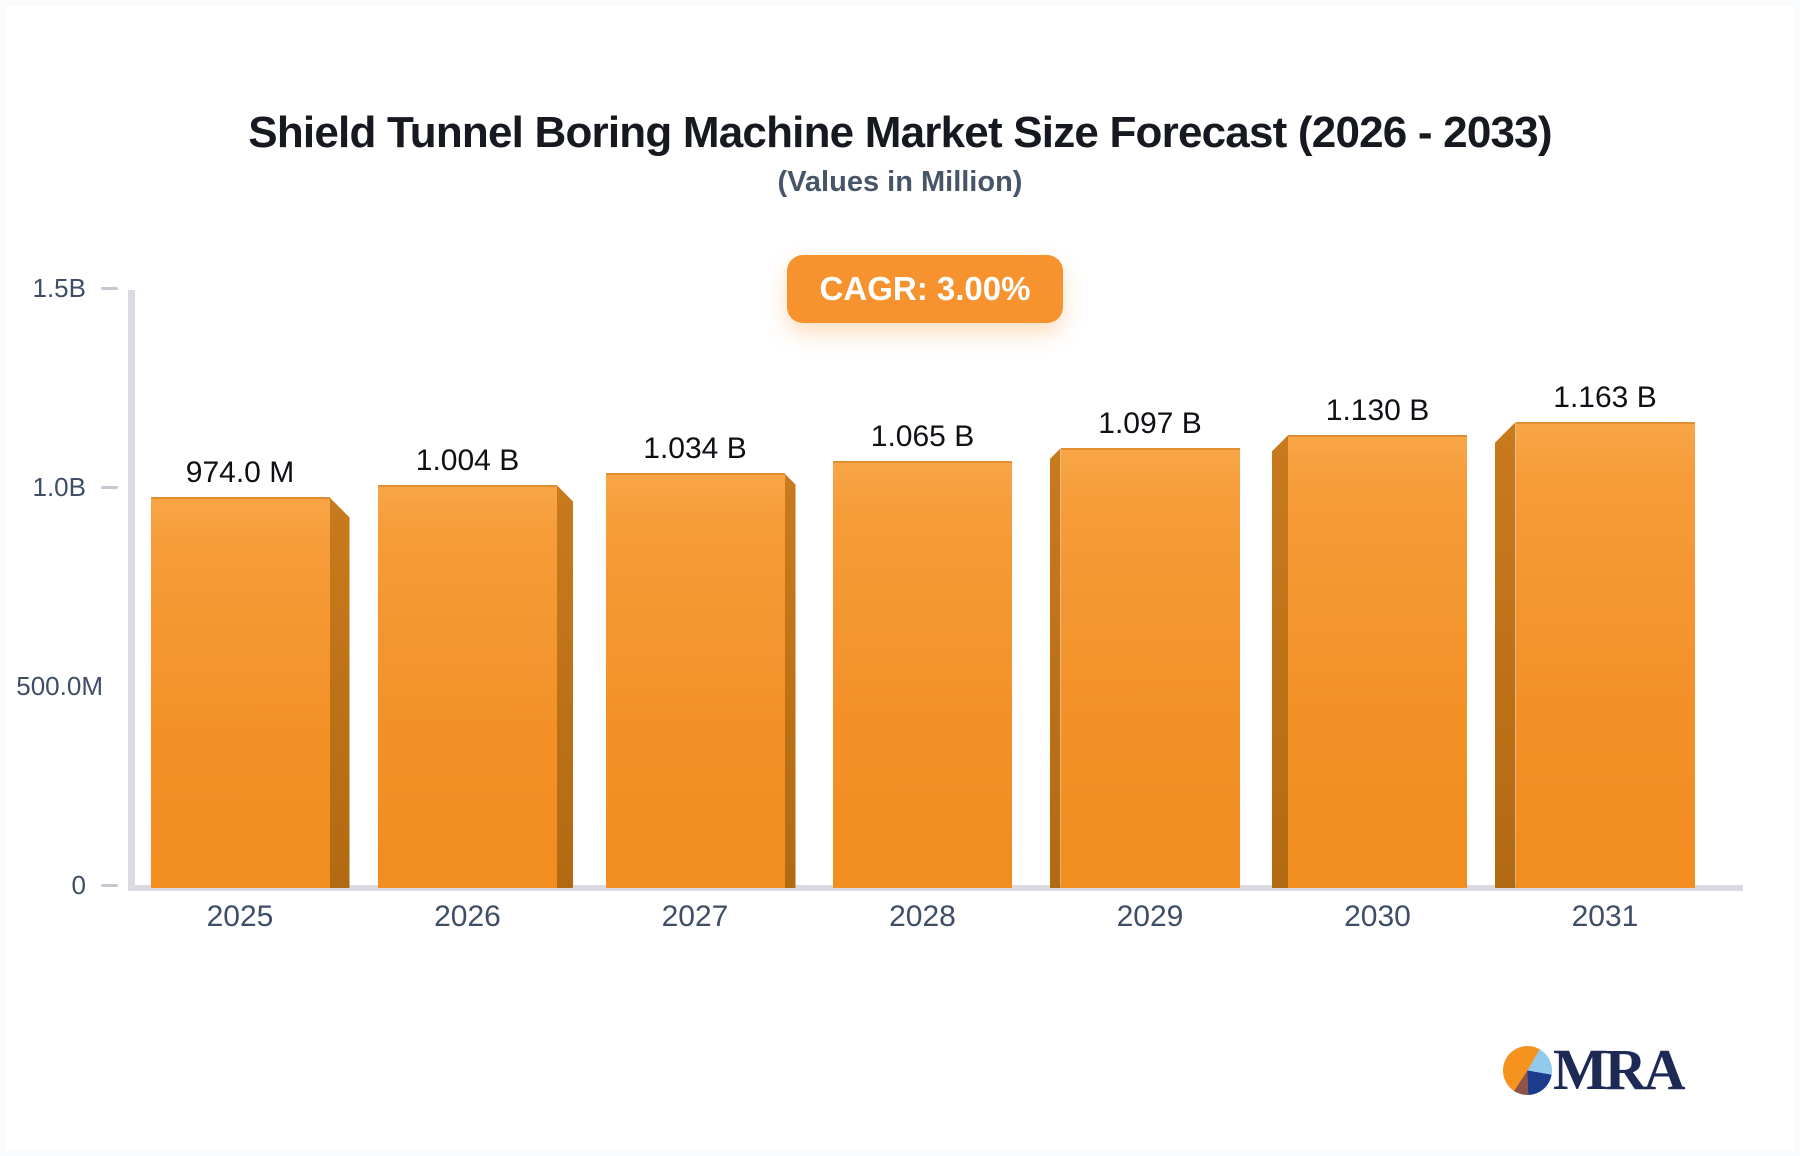  What do you see at coordinates (922, 437) in the screenshot?
I see `bar-value-label: 1.065 B` at bounding box center [922, 437].